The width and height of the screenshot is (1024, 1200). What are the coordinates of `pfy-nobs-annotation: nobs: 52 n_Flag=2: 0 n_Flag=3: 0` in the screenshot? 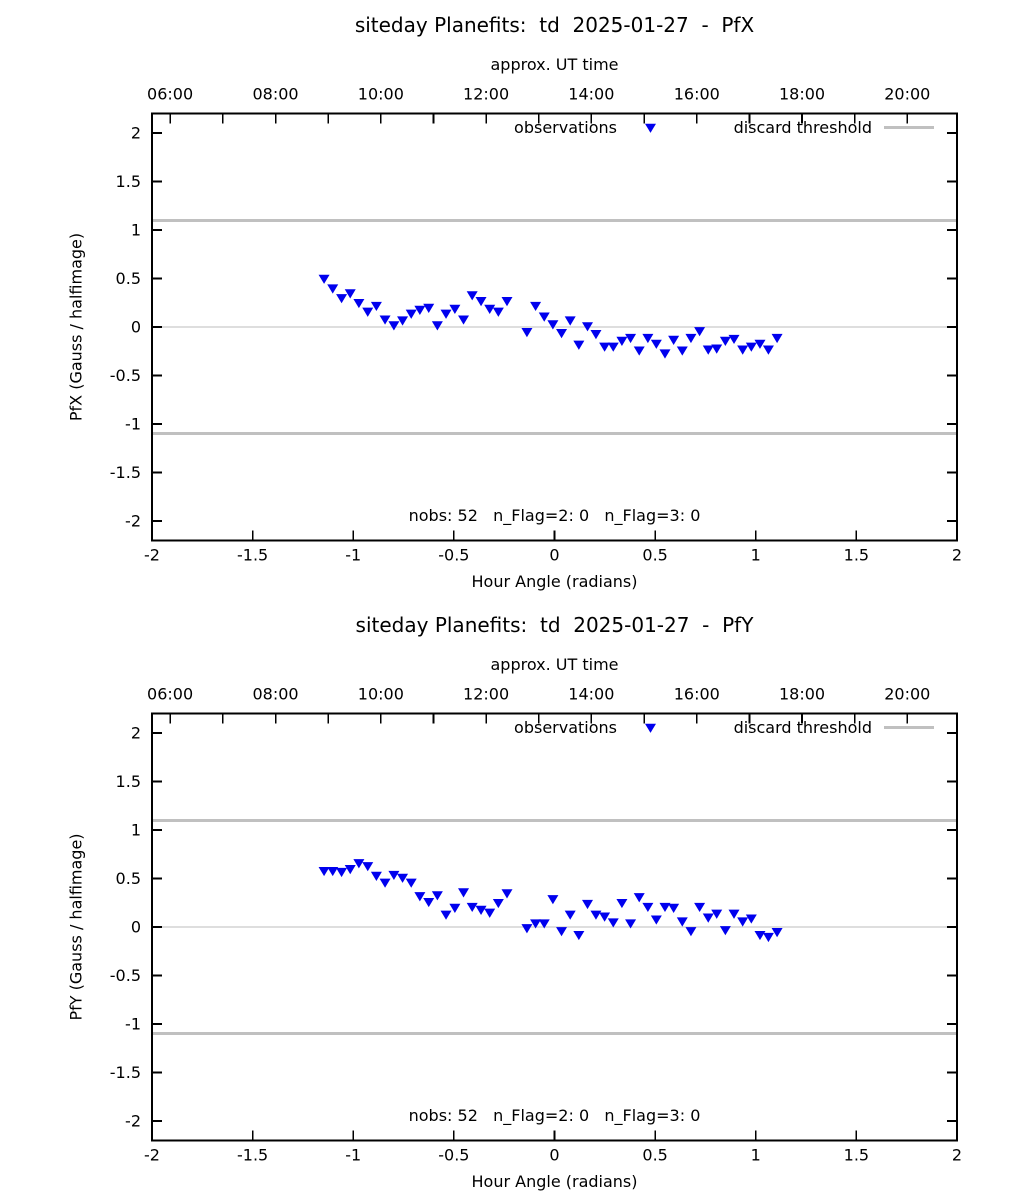 It's located at (554, 1115).